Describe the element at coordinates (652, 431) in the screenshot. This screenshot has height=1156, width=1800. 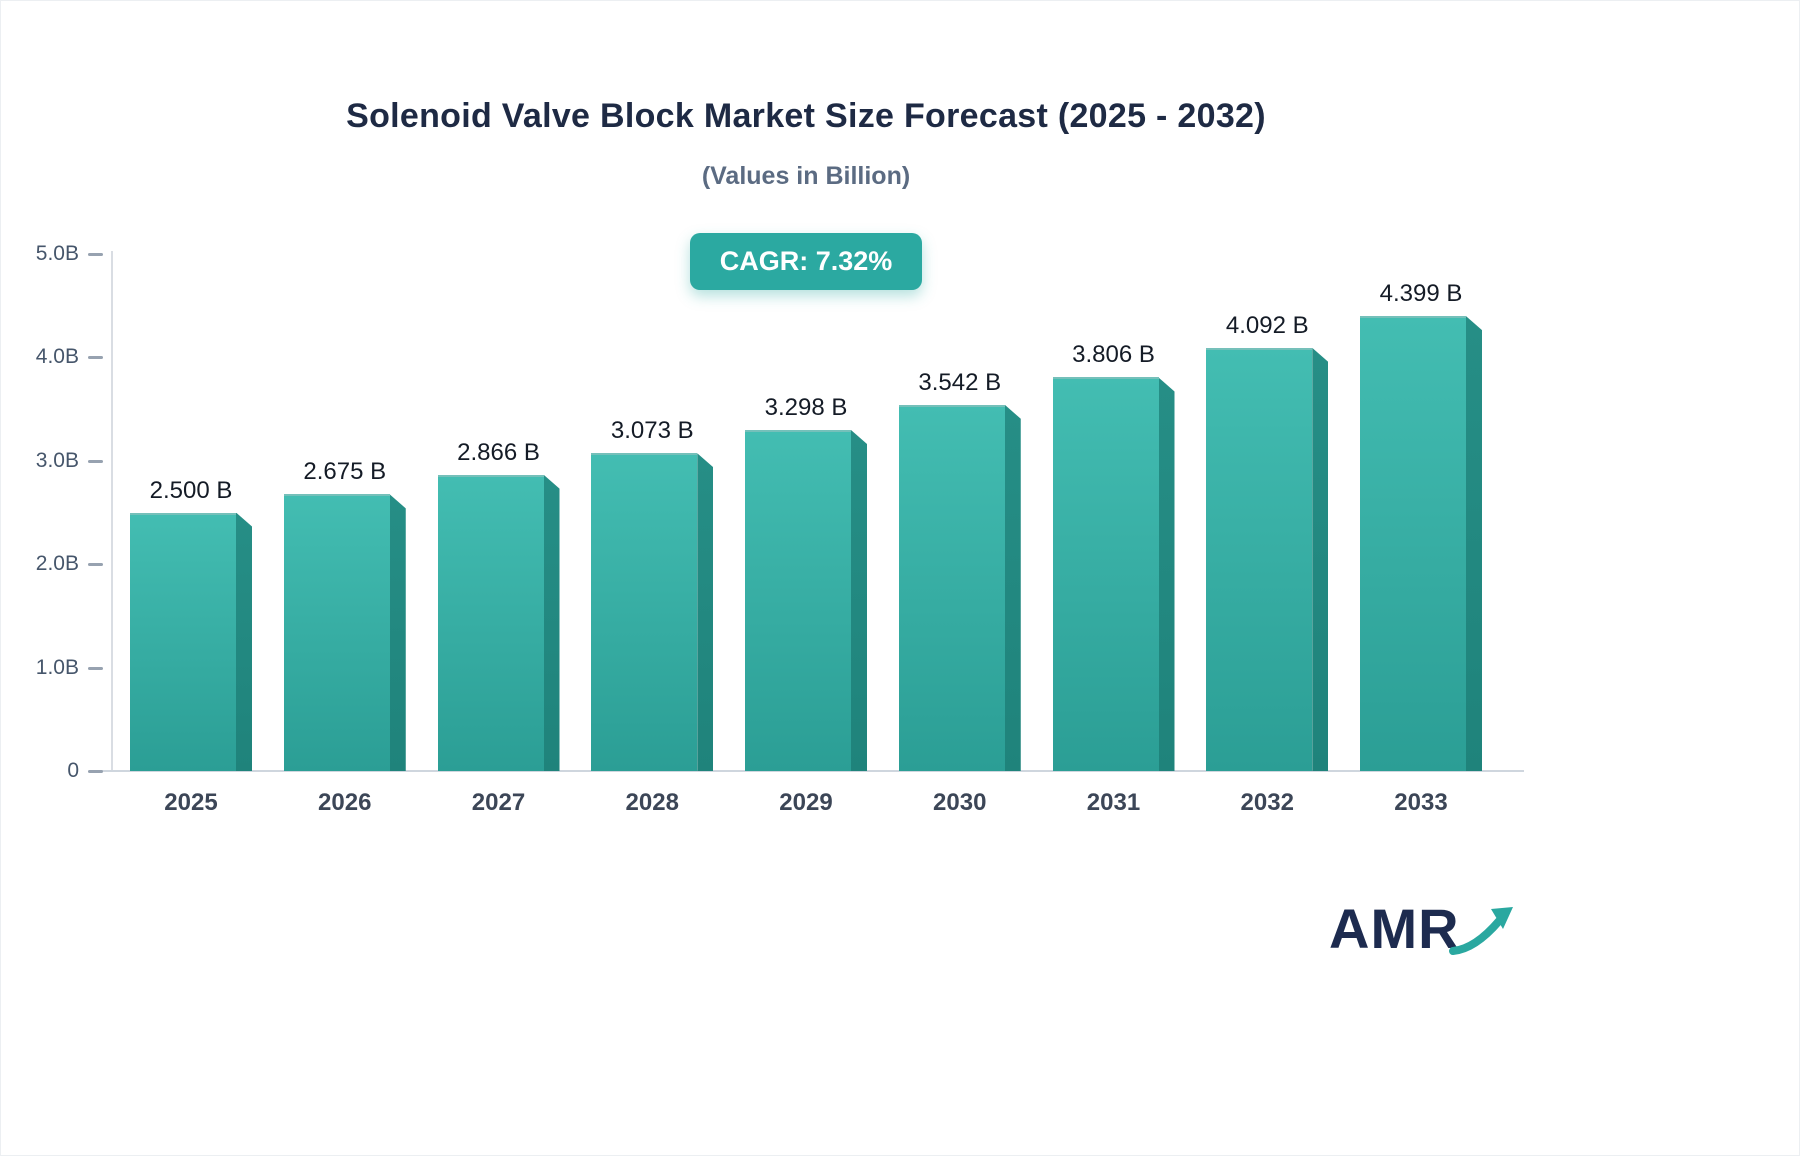
I see `bar-value-label: 3.073 B` at that location.